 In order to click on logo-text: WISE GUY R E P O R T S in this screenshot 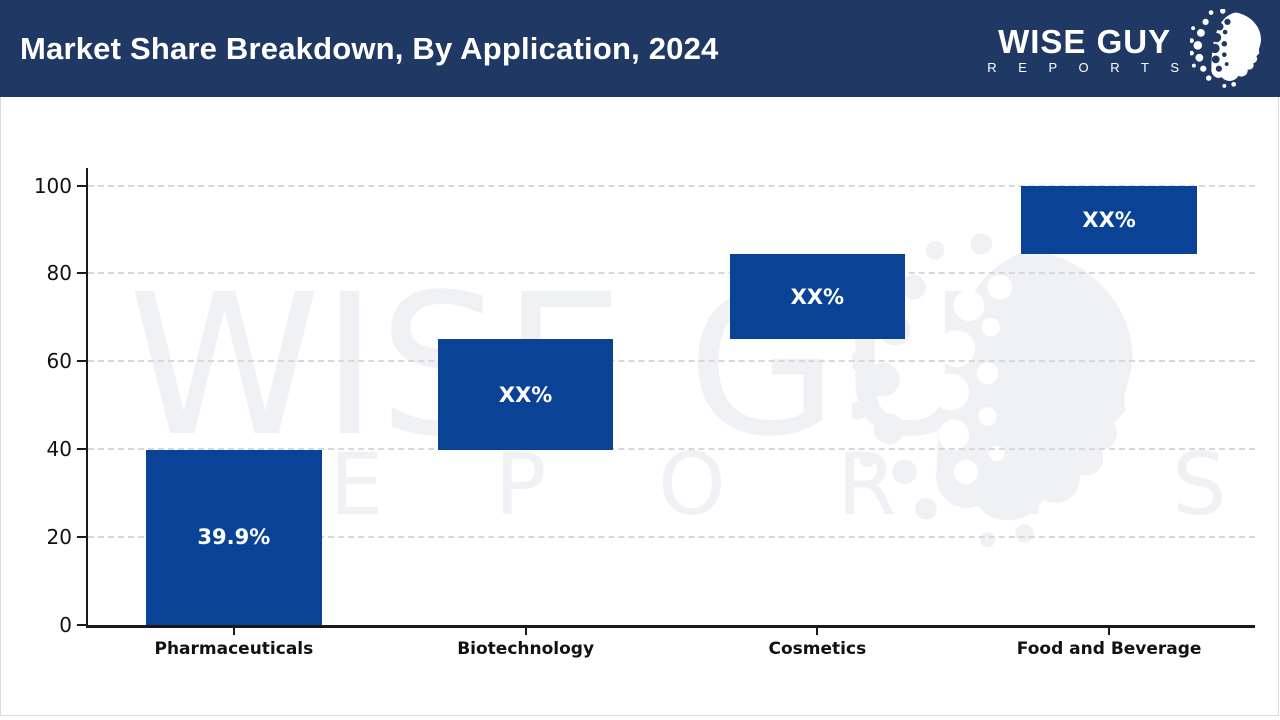, I will do `click(1084, 49)`.